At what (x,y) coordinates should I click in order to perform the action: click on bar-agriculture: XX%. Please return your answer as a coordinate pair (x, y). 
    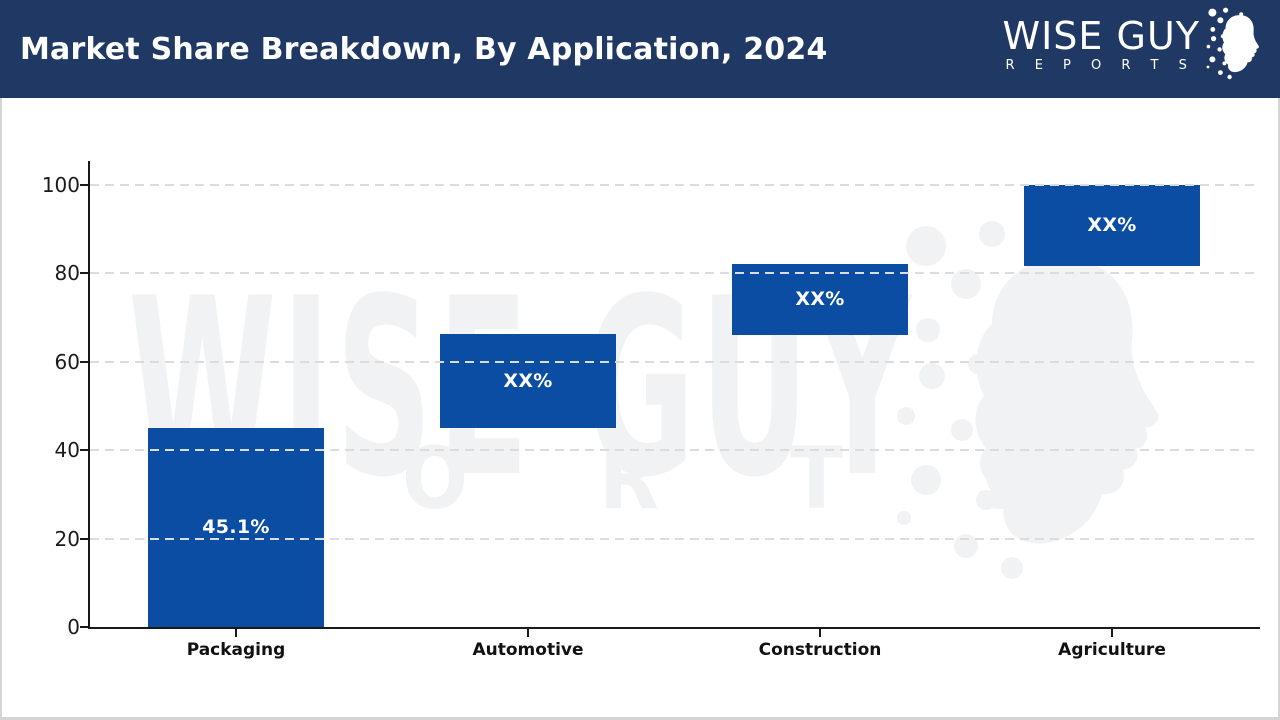
    Looking at the image, I should click on (1112, 225).